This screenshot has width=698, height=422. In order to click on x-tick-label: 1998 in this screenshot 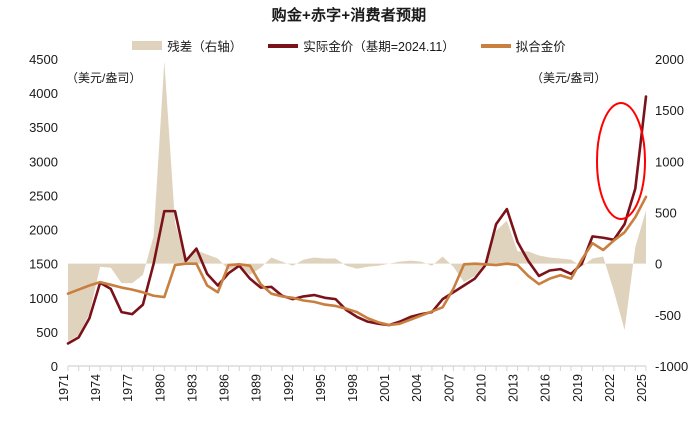, I will do `click(353, 388)`.